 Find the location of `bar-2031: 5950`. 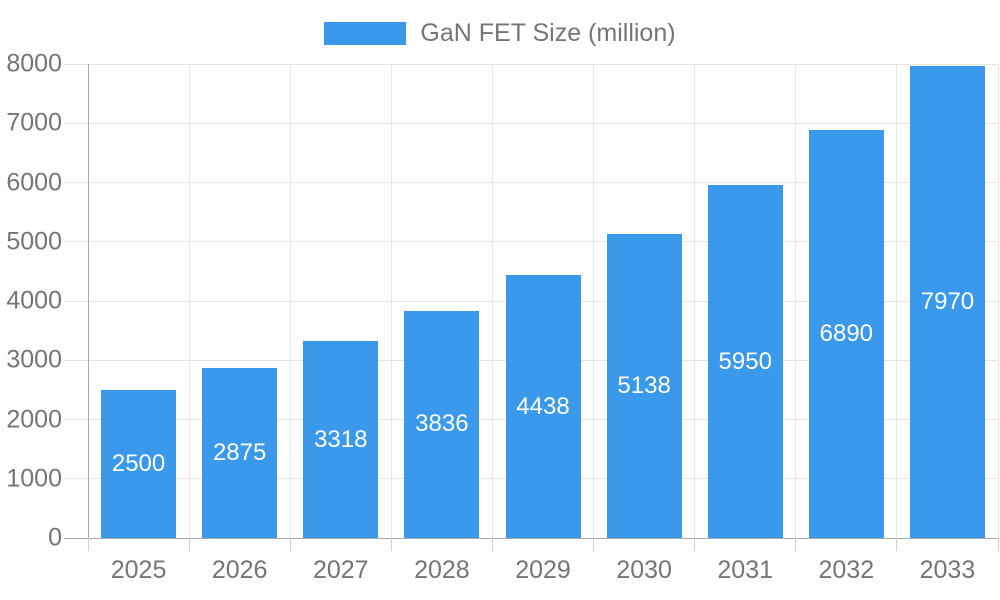

bar-2031: 5950 is located at coordinates (745, 361).